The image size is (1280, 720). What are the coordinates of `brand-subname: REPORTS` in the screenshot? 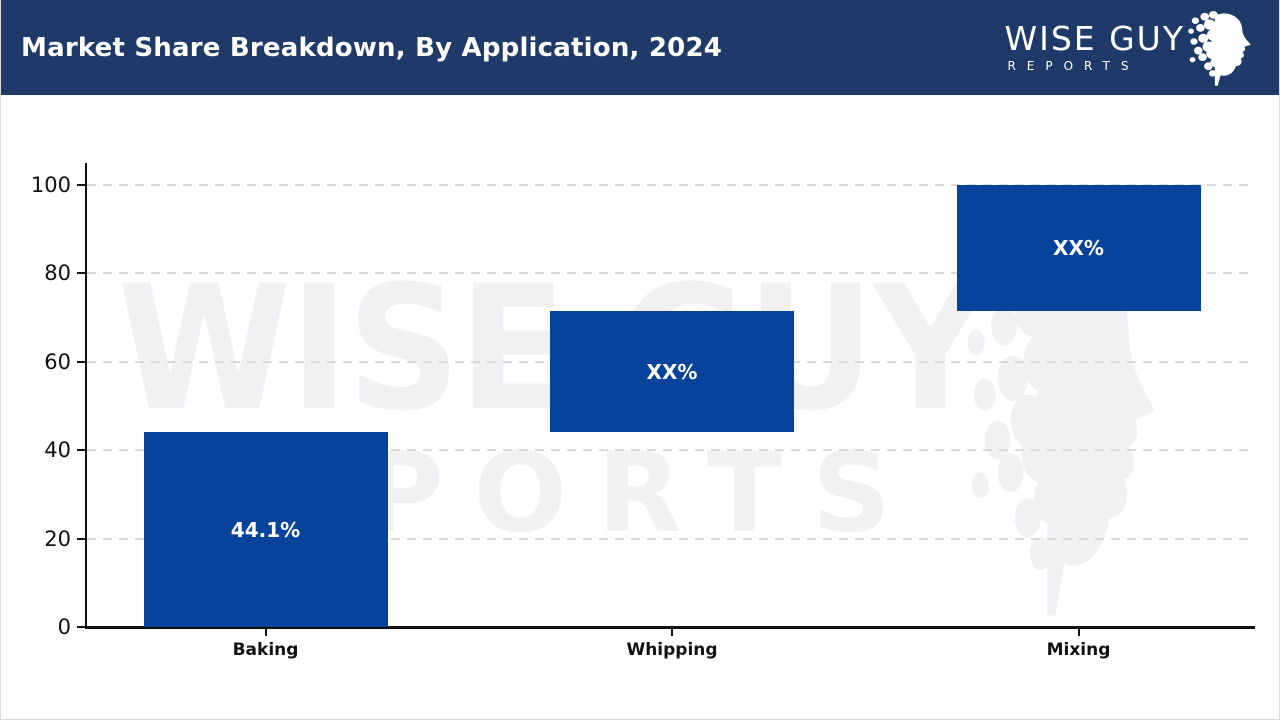 It's located at (1073, 66).